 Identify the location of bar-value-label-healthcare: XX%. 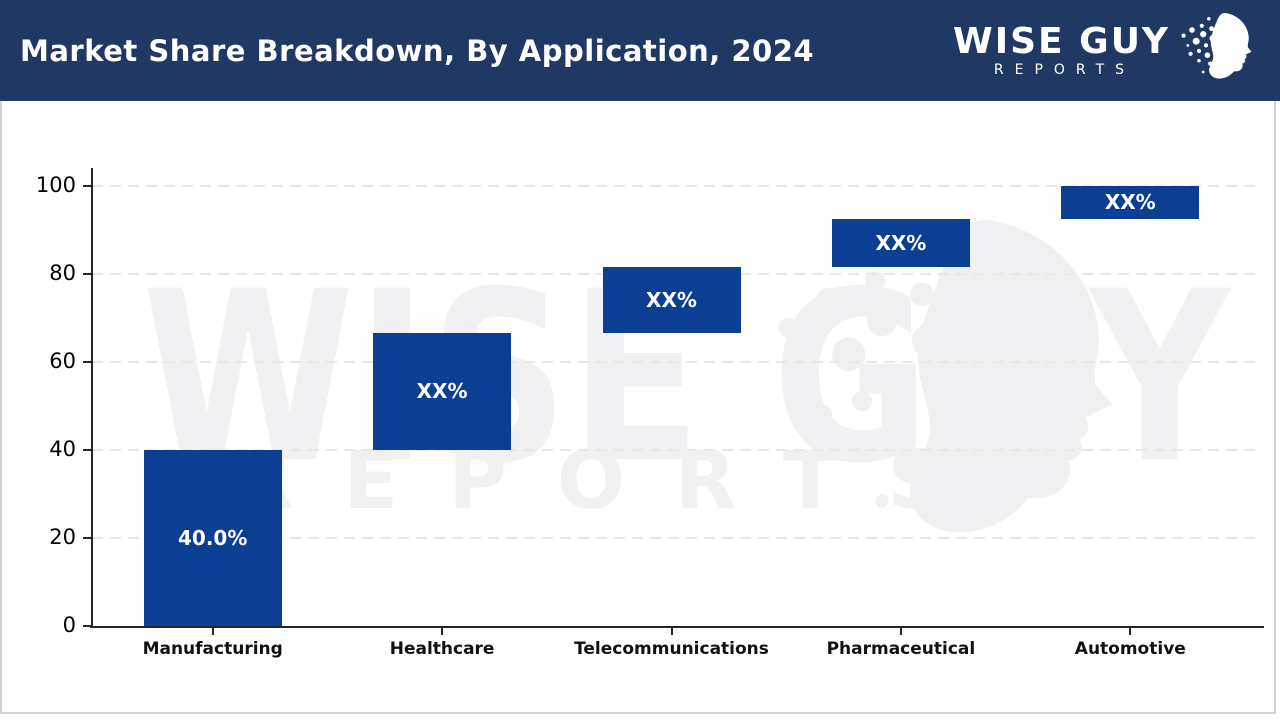
(442, 391).